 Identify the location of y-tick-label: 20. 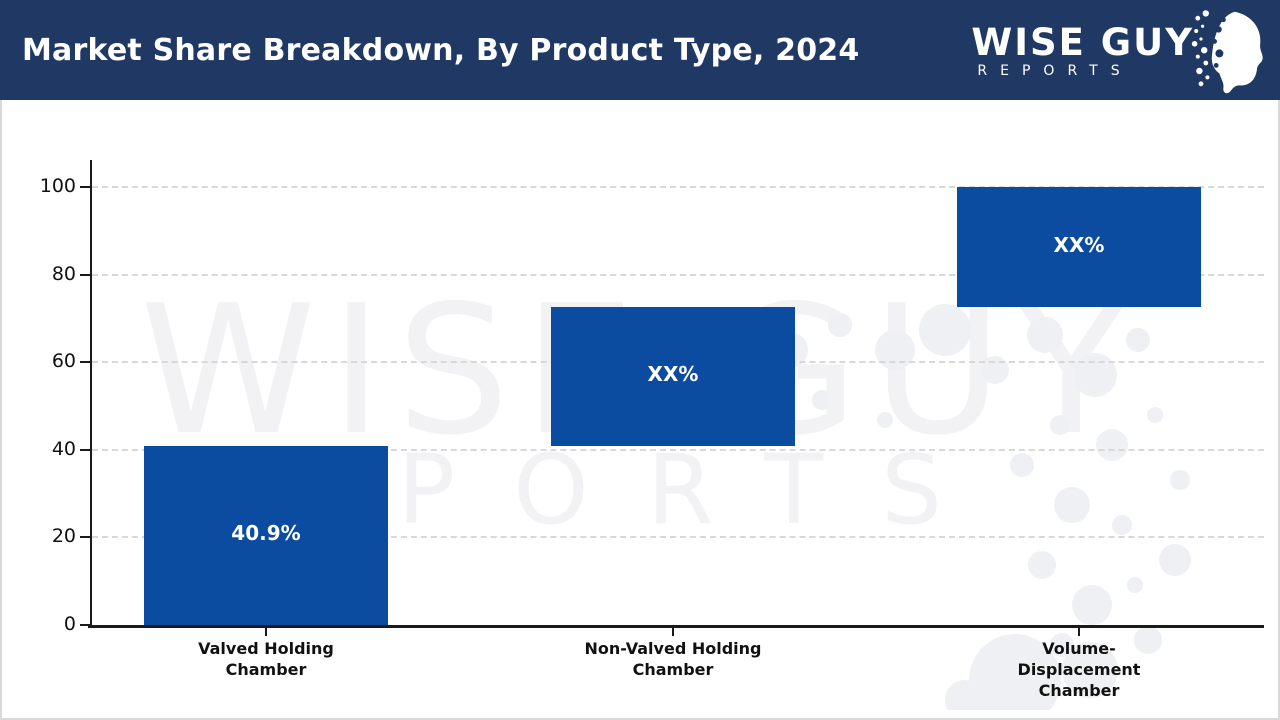
(63, 536).